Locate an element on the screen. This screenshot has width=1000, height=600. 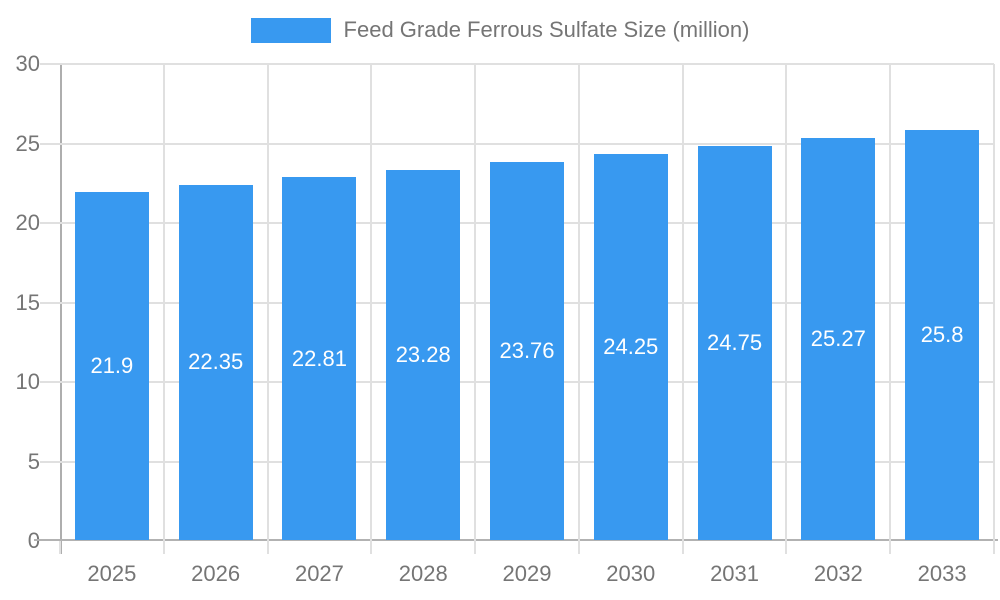
bar-value-label: 22.81 is located at coordinates (319, 358).